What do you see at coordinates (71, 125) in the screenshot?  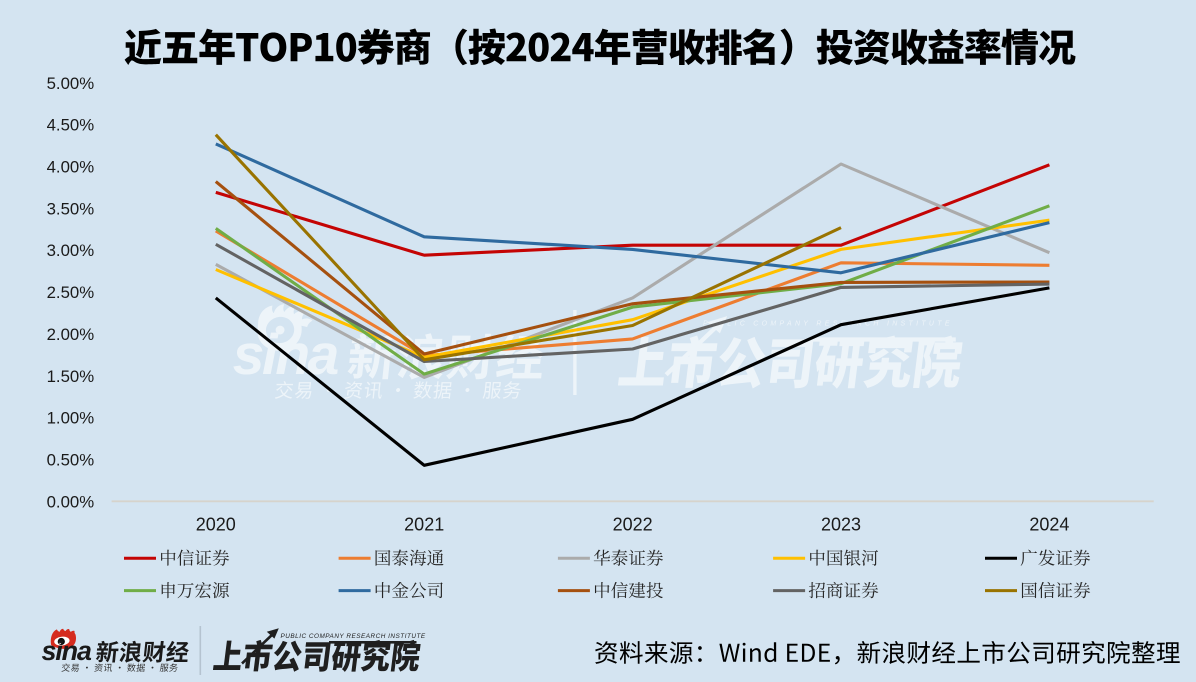 I see `svg-text: 4.50%` at bounding box center [71, 125].